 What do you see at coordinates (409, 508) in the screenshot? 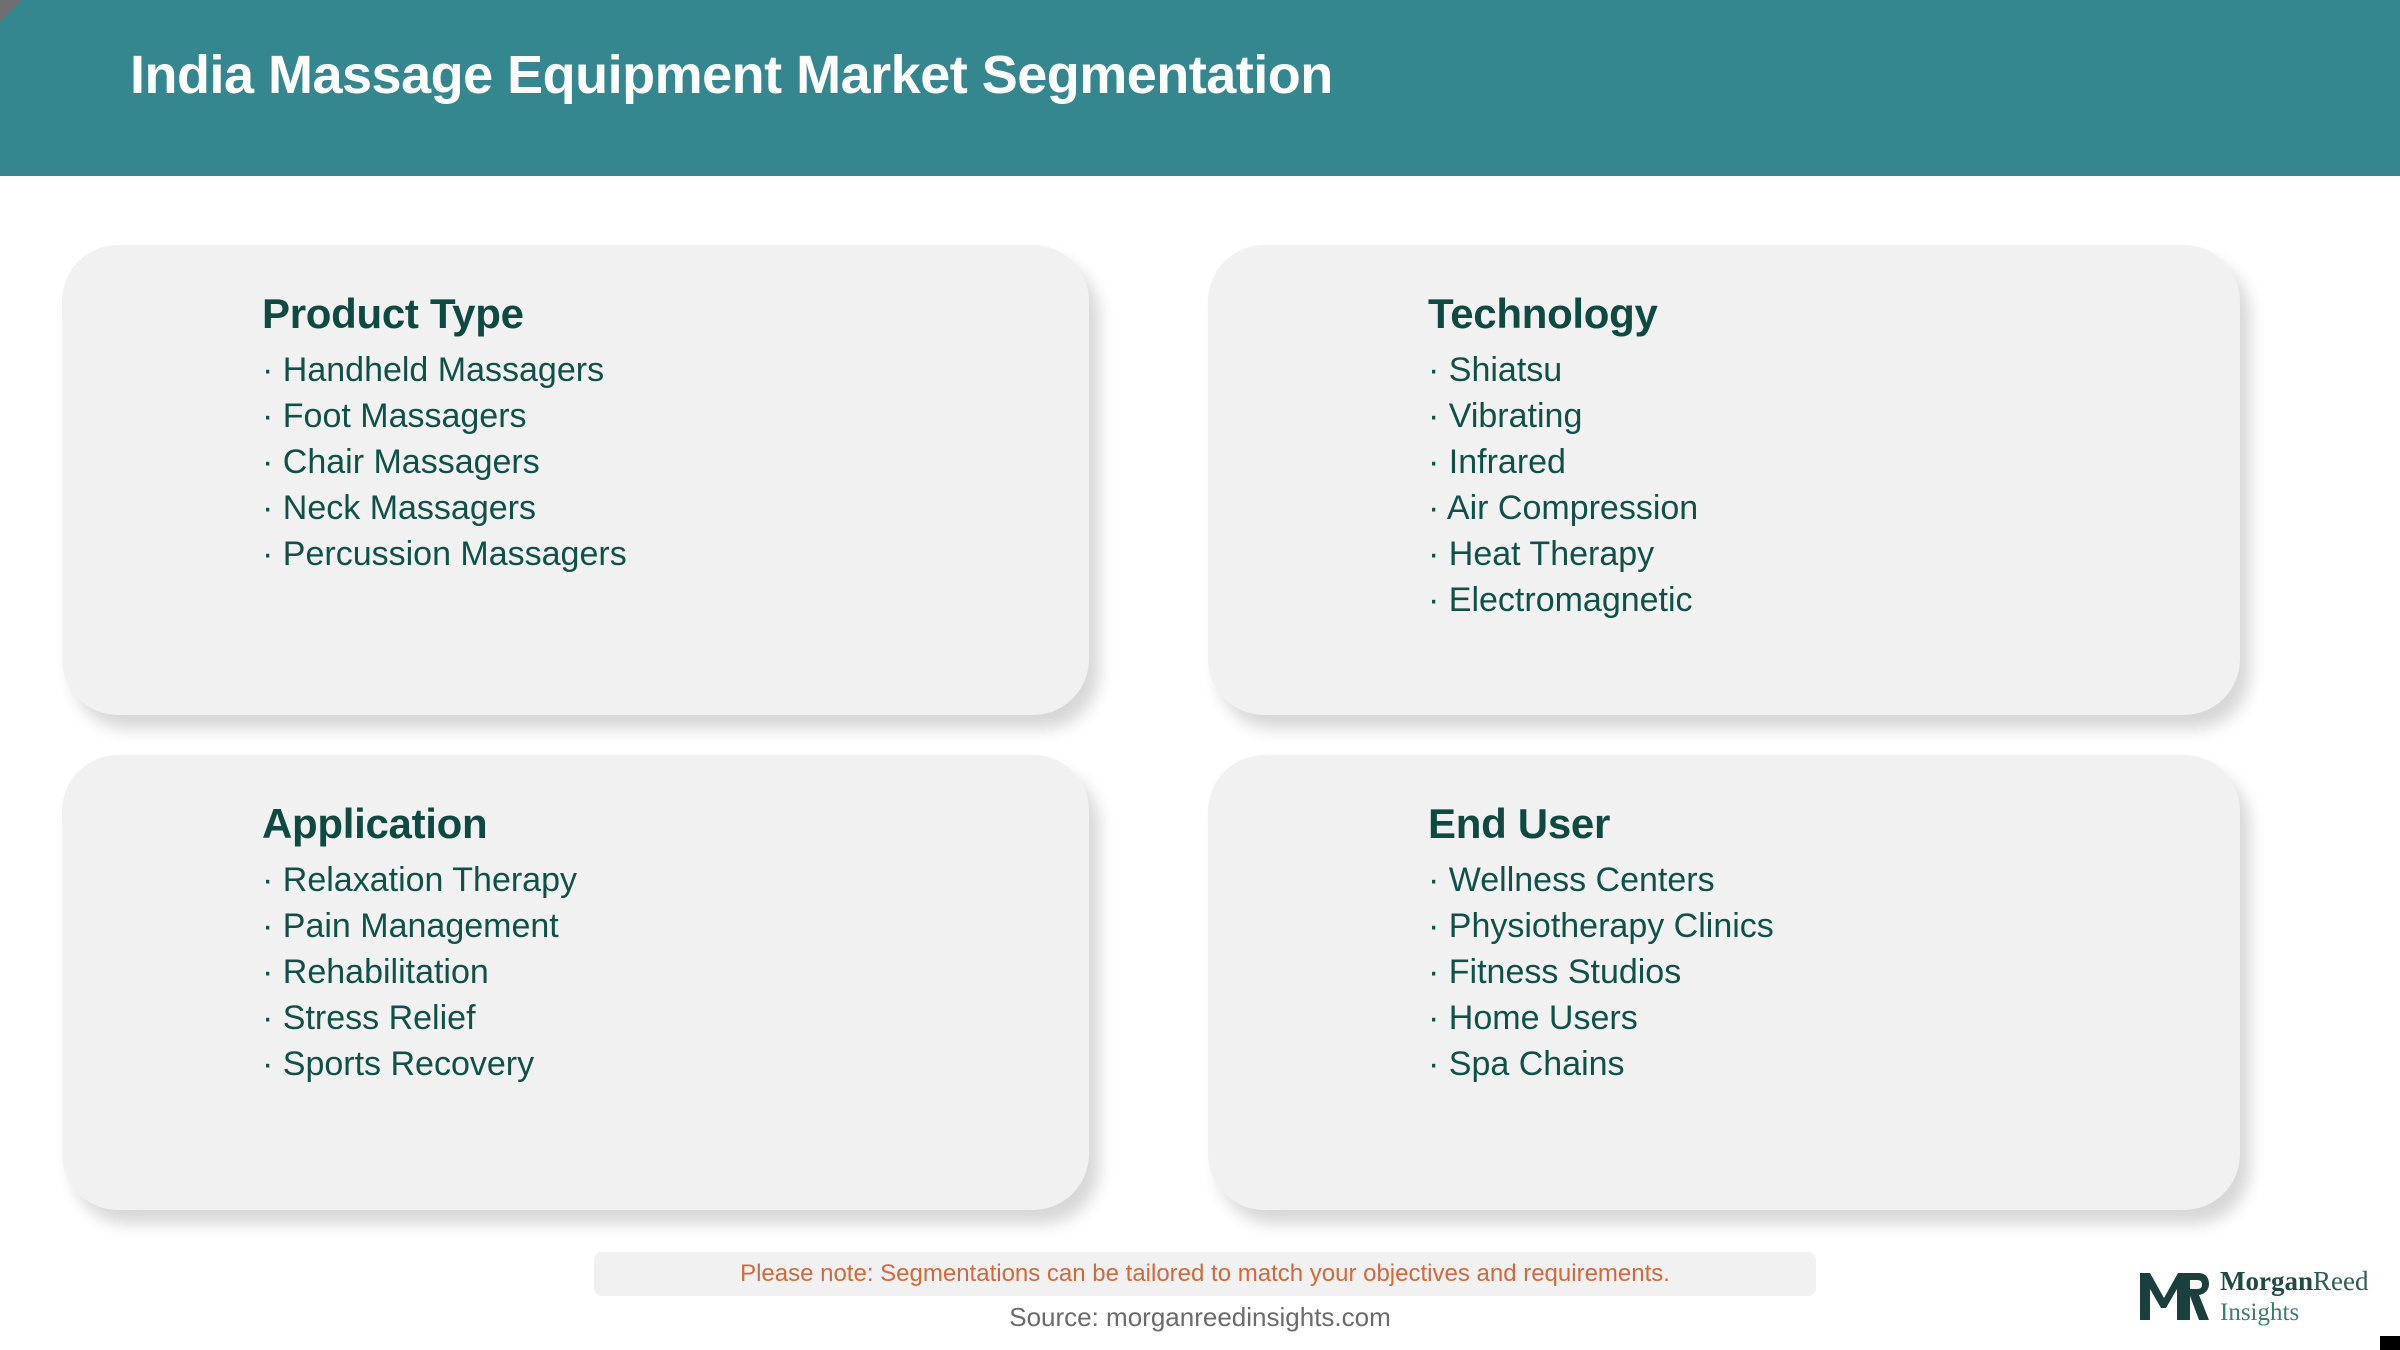
I see `list-item-label: Neck Massagers` at bounding box center [409, 508].